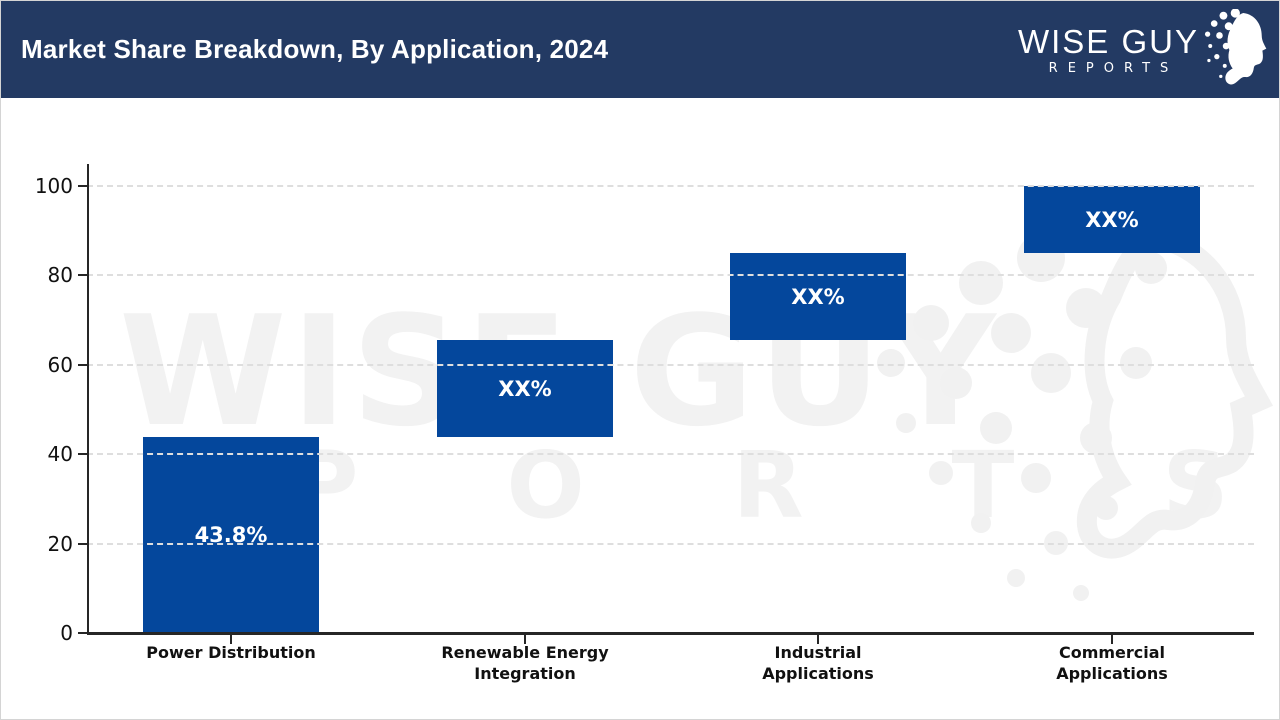  Describe the element at coordinates (60, 454) in the screenshot. I see `y-tick-label: 40` at that location.